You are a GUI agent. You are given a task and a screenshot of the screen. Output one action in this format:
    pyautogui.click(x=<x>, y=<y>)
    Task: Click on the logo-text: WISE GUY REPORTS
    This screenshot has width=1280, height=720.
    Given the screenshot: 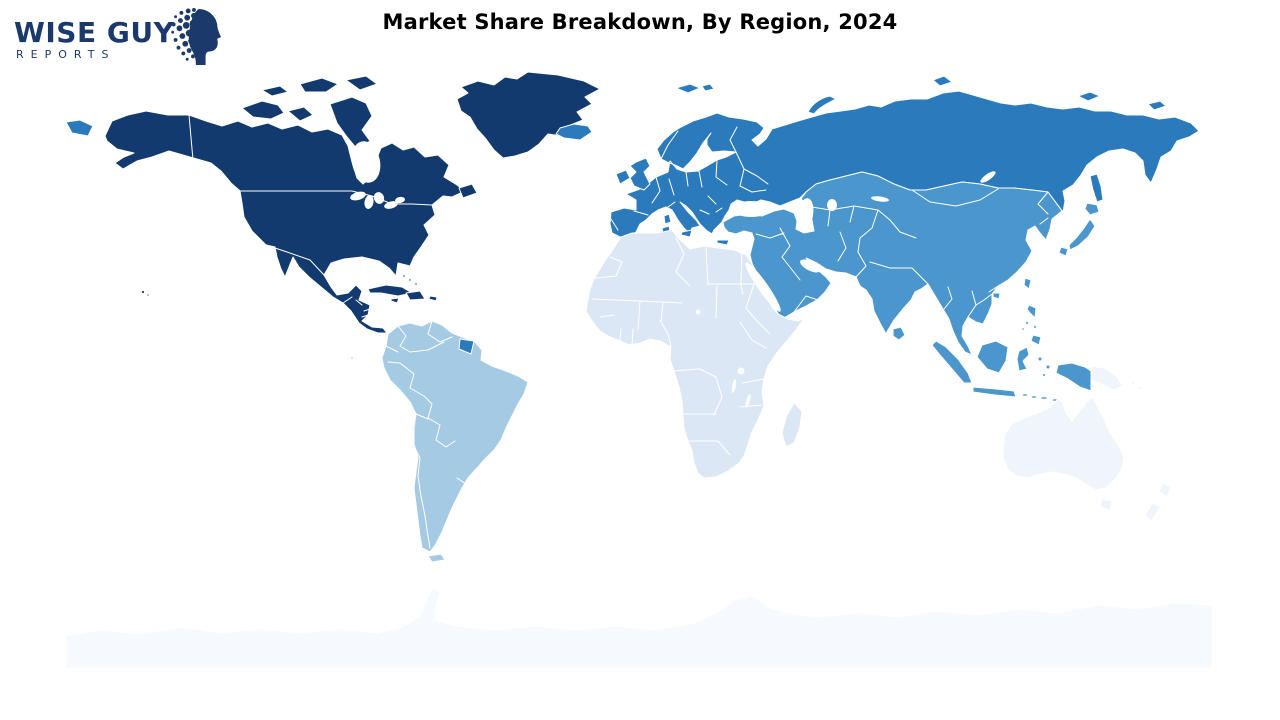 What is the action you would take?
    pyautogui.click(x=94, y=38)
    